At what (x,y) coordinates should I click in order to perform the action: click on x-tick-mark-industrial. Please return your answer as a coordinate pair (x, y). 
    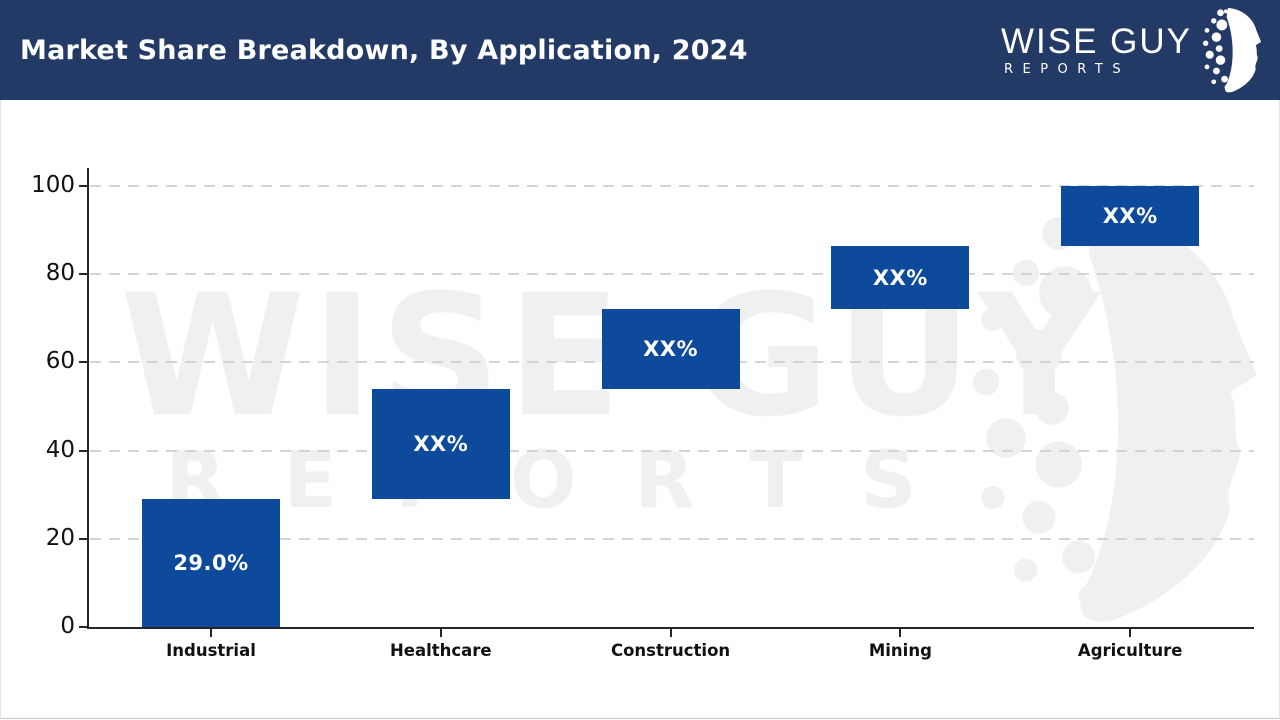
    Looking at the image, I should click on (211, 633).